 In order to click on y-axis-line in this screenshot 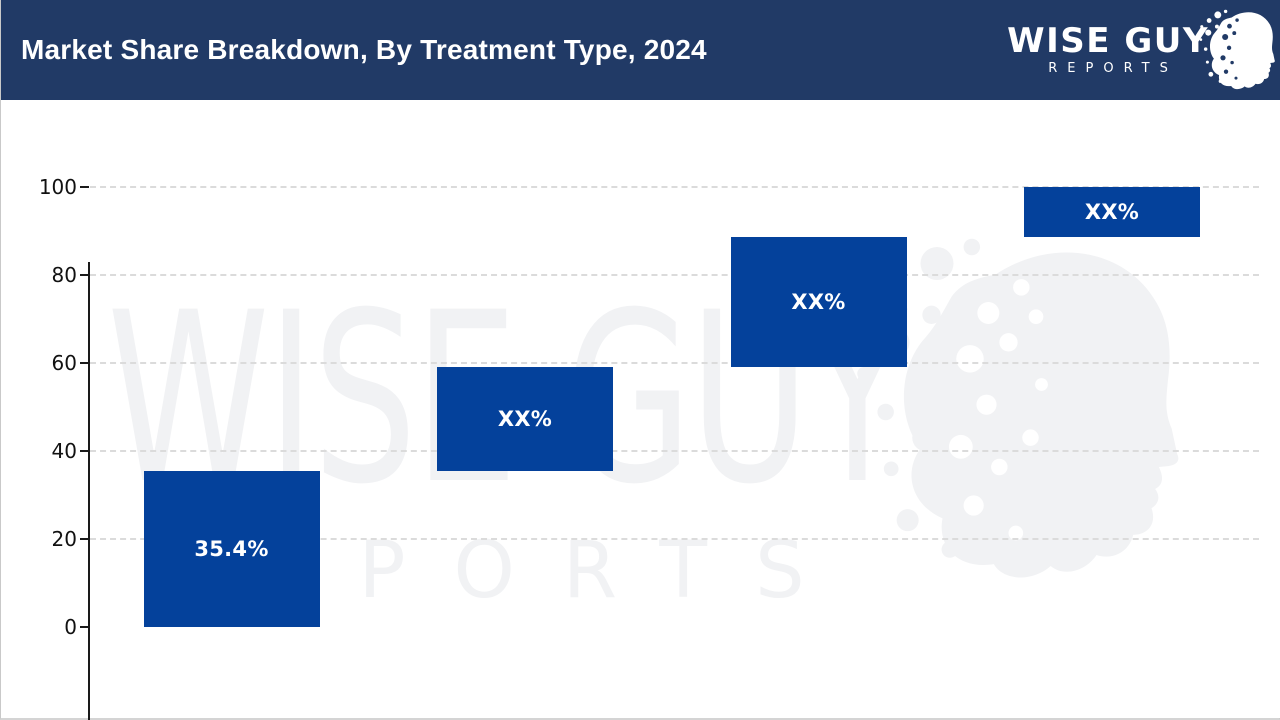, I will do `click(89, 491)`.